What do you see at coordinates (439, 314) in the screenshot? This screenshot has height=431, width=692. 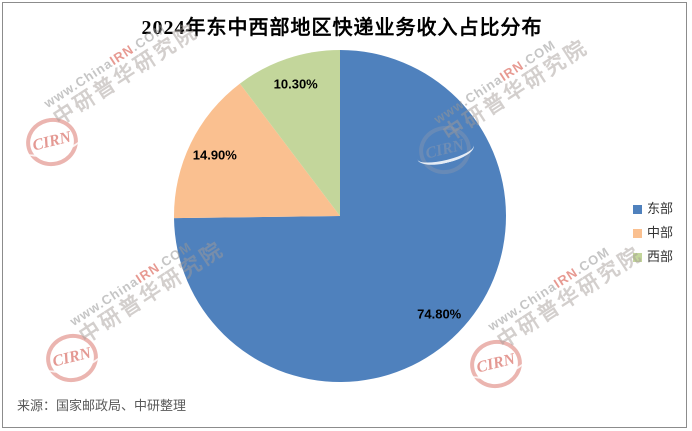 I see `pie-data-label-0: 74.80%` at bounding box center [439, 314].